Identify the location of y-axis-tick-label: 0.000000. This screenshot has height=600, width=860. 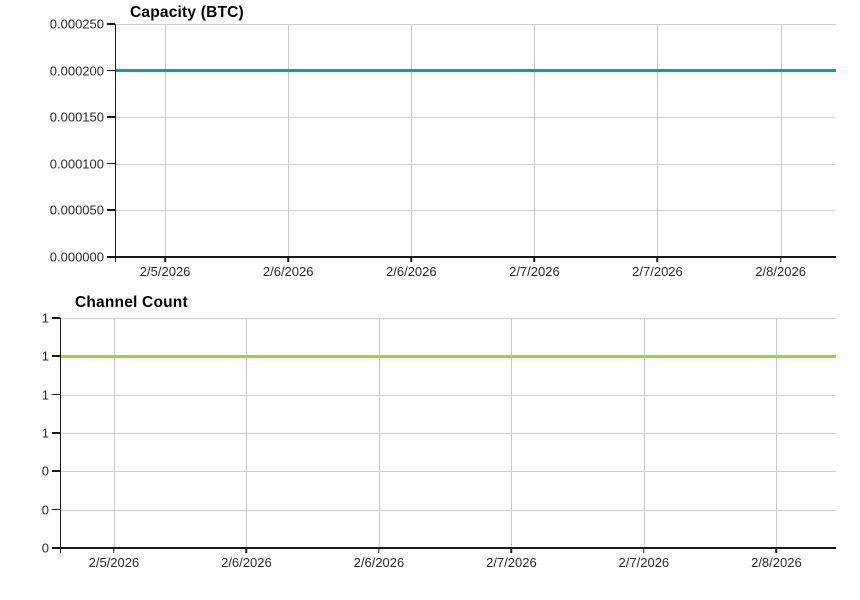
(76, 257).